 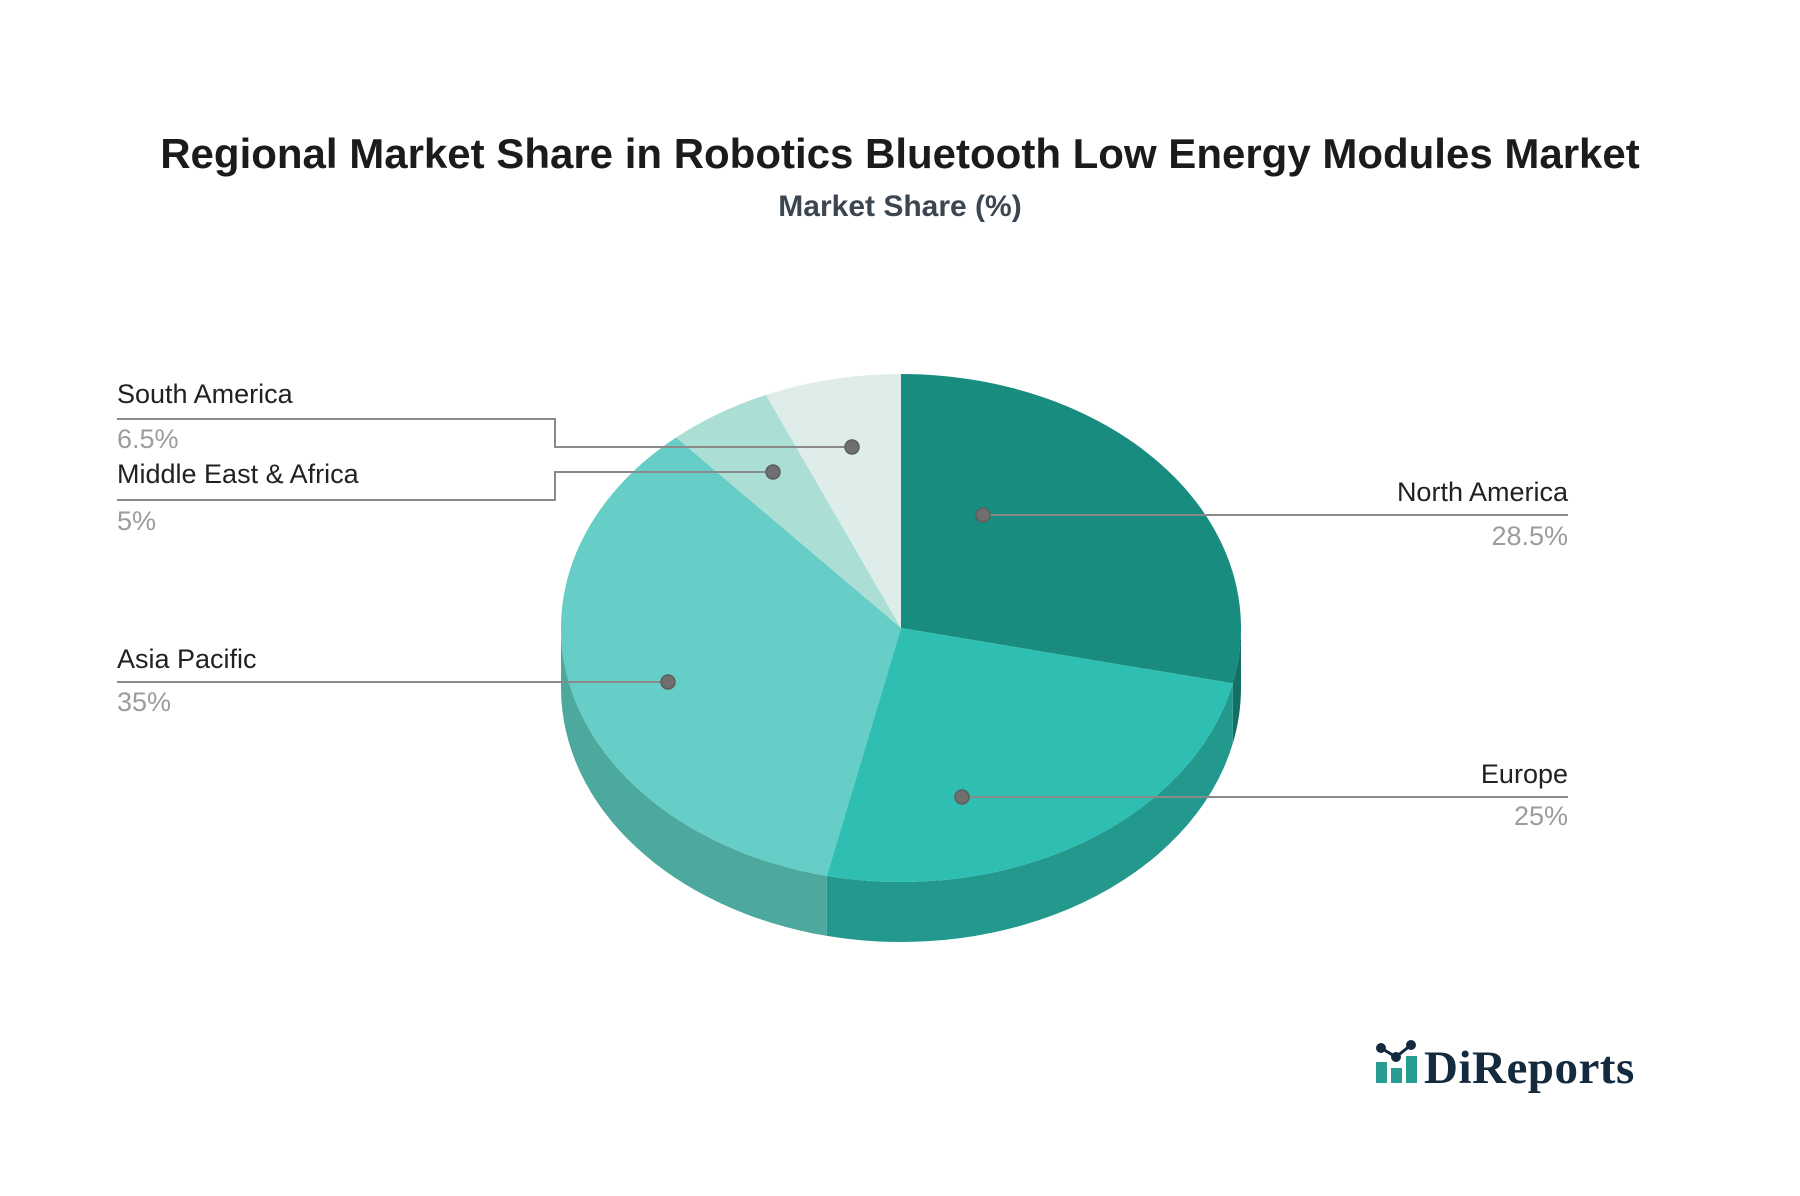 What do you see at coordinates (668, 682) in the screenshot?
I see `leader-dot-asia-pacific` at bounding box center [668, 682].